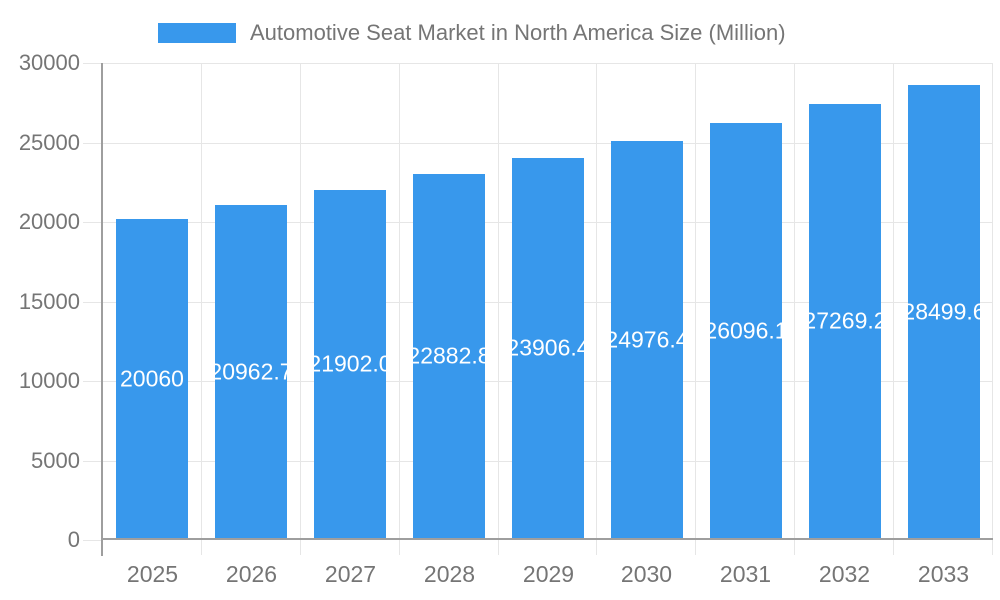 This screenshot has height=600, width=1000. I want to click on bar-2027: 21902.0, so click(350, 364).